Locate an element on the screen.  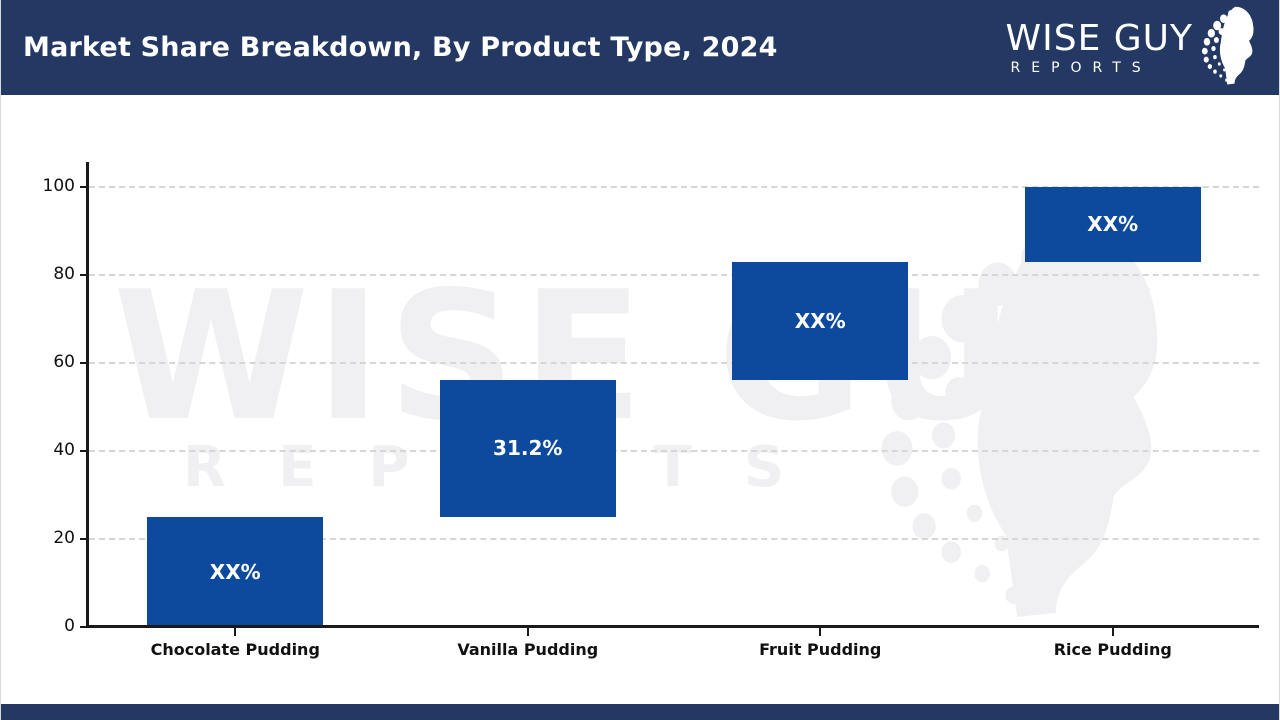
x-category-label: Rice Pudding is located at coordinates (1112, 649).